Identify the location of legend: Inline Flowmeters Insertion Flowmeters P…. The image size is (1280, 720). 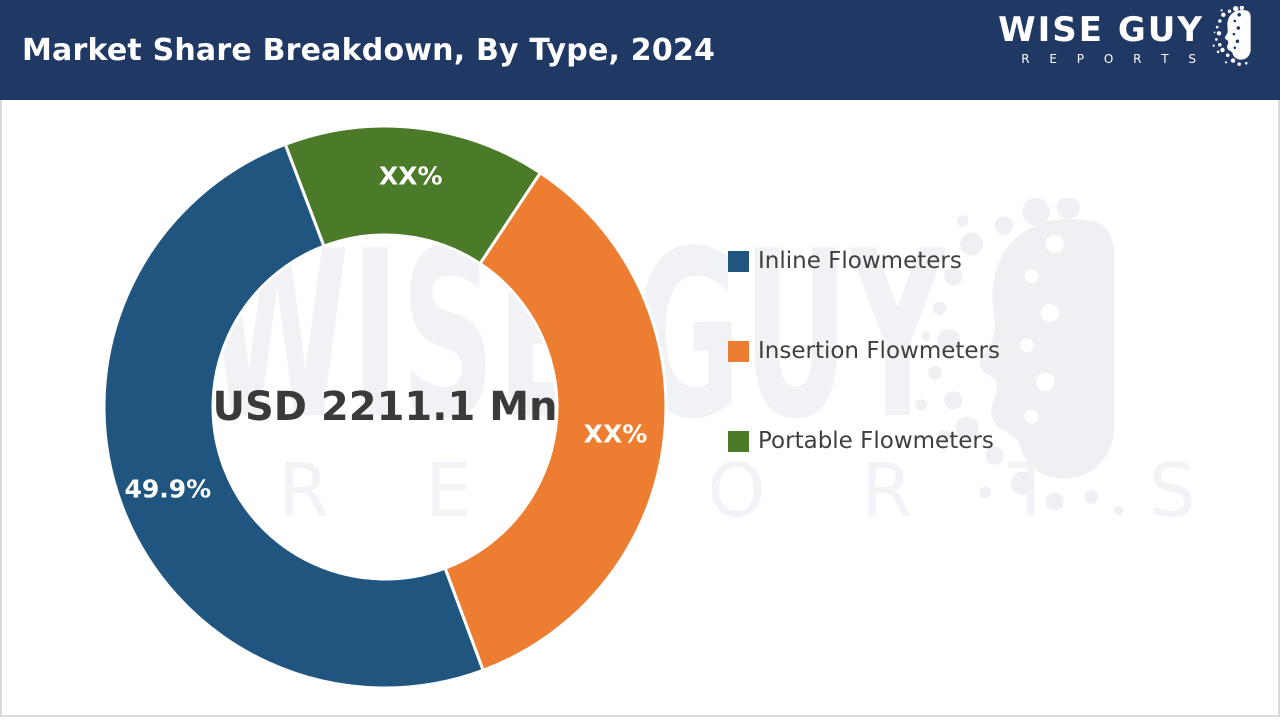
(864, 384).